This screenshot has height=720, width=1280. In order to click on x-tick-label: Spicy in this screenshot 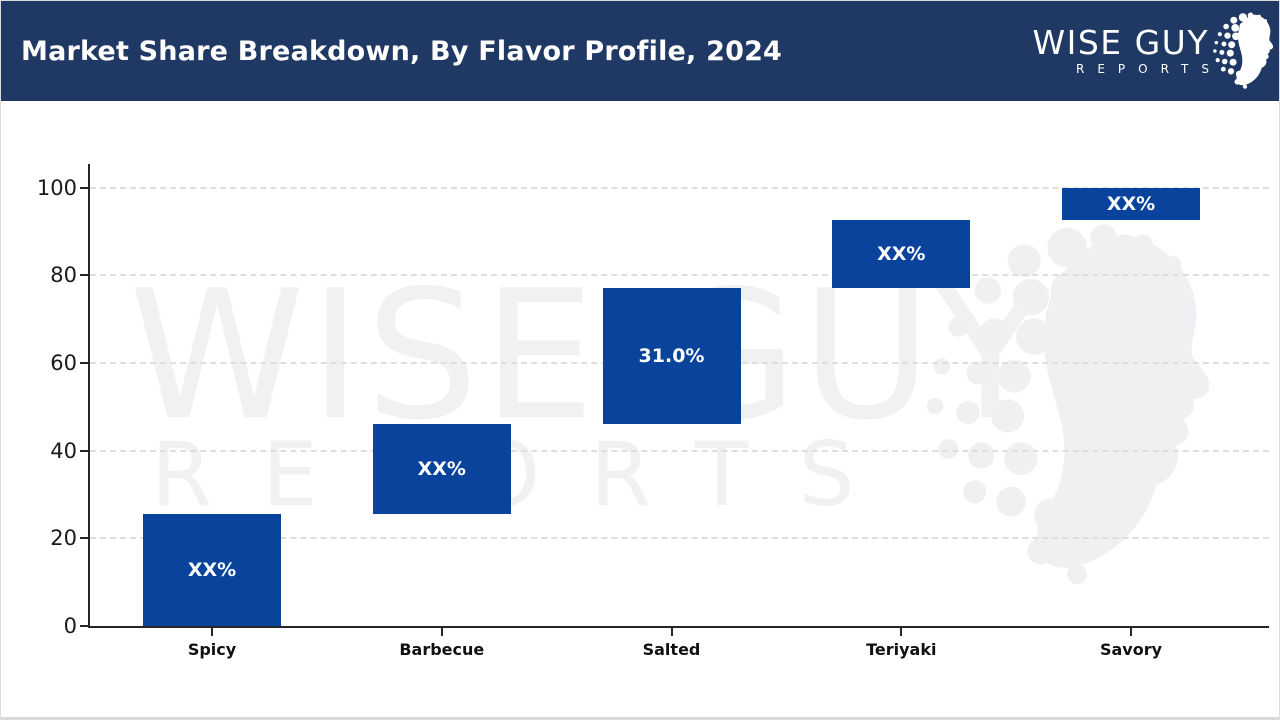, I will do `click(212, 649)`.